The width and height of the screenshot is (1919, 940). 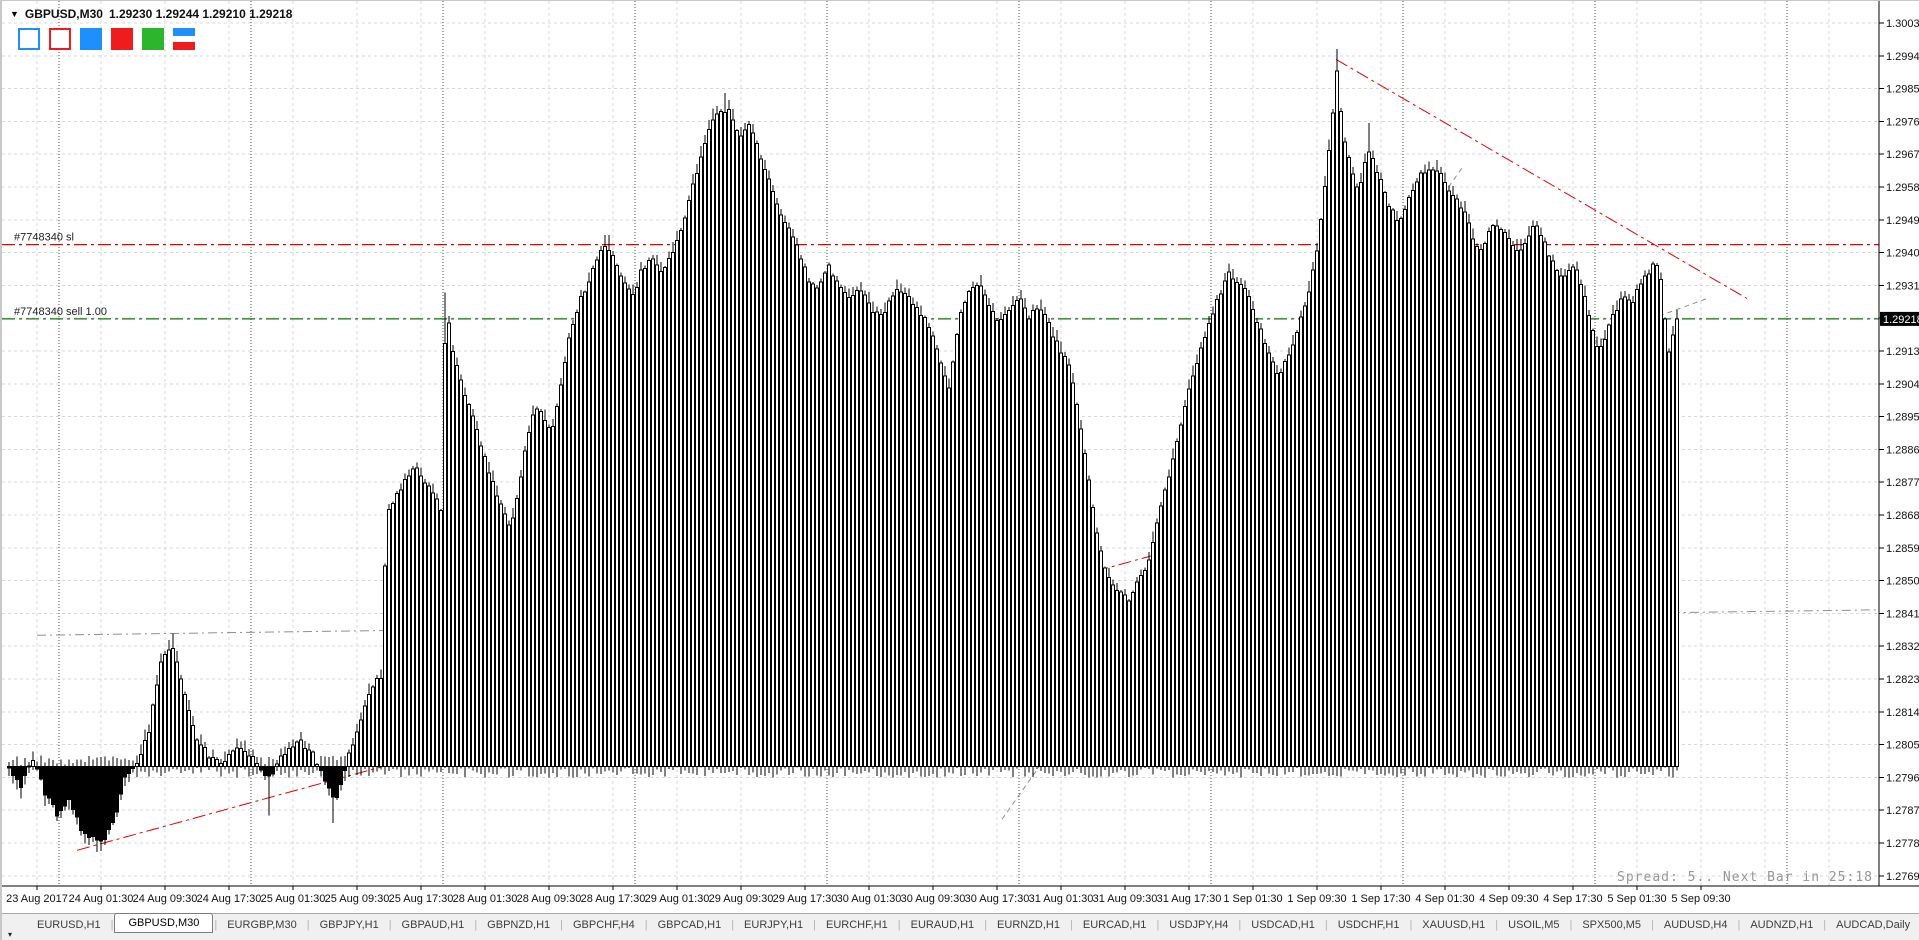 I want to click on svg-text: 1.28140, so click(x=1902, y=713).